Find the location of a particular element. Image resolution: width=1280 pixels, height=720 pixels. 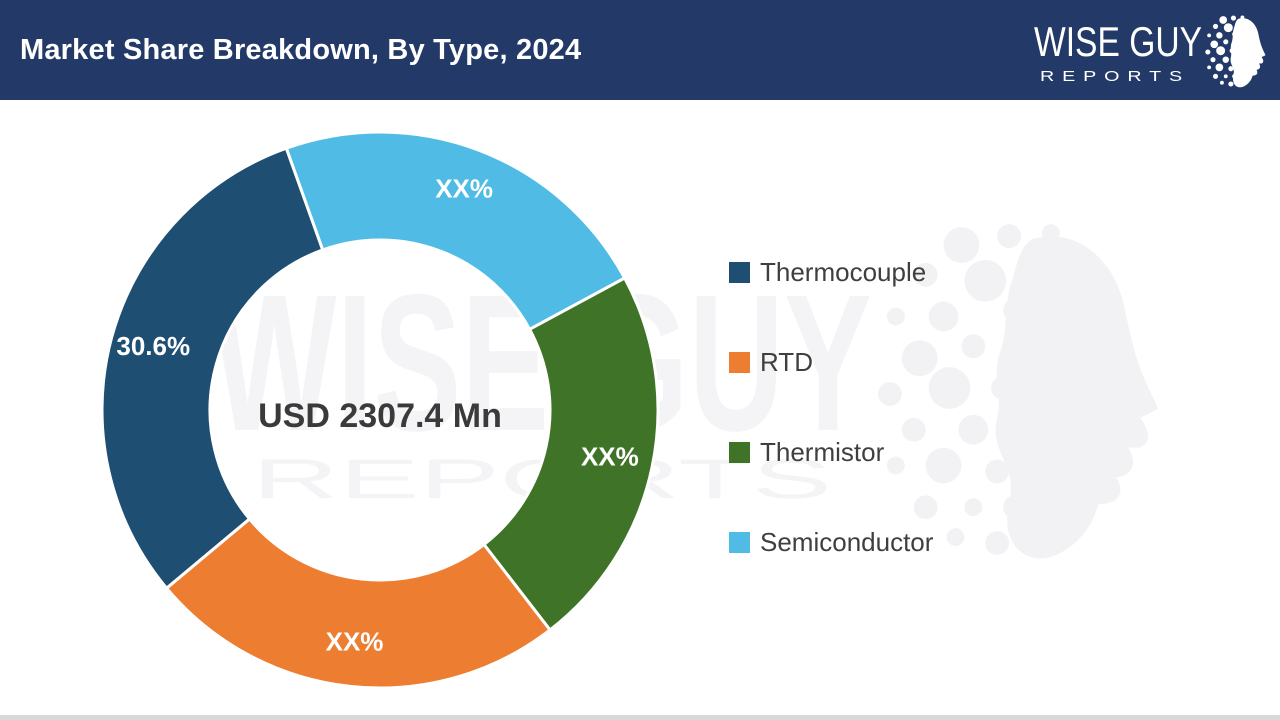

logo-wordmark: WISE GUY is located at coordinates (1118, 41).